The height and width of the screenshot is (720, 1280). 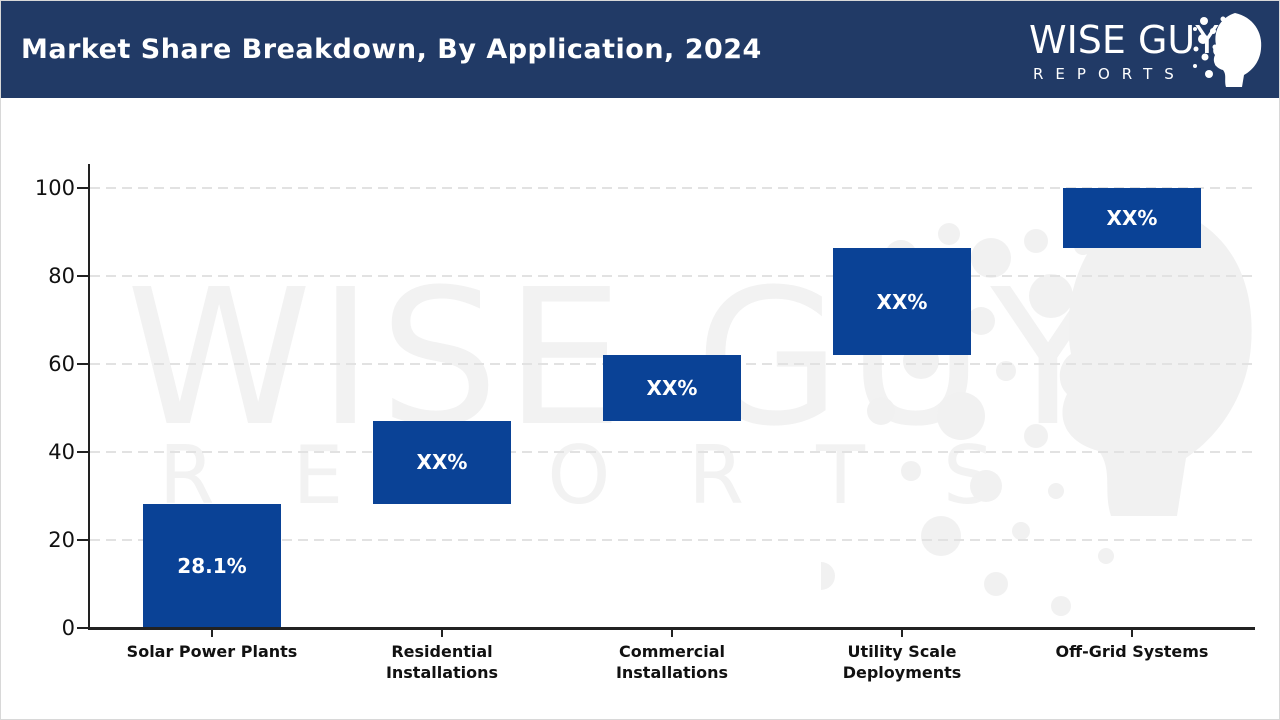 I want to click on category-label-1: Solar Power Plants, so click(x=212, y=651).